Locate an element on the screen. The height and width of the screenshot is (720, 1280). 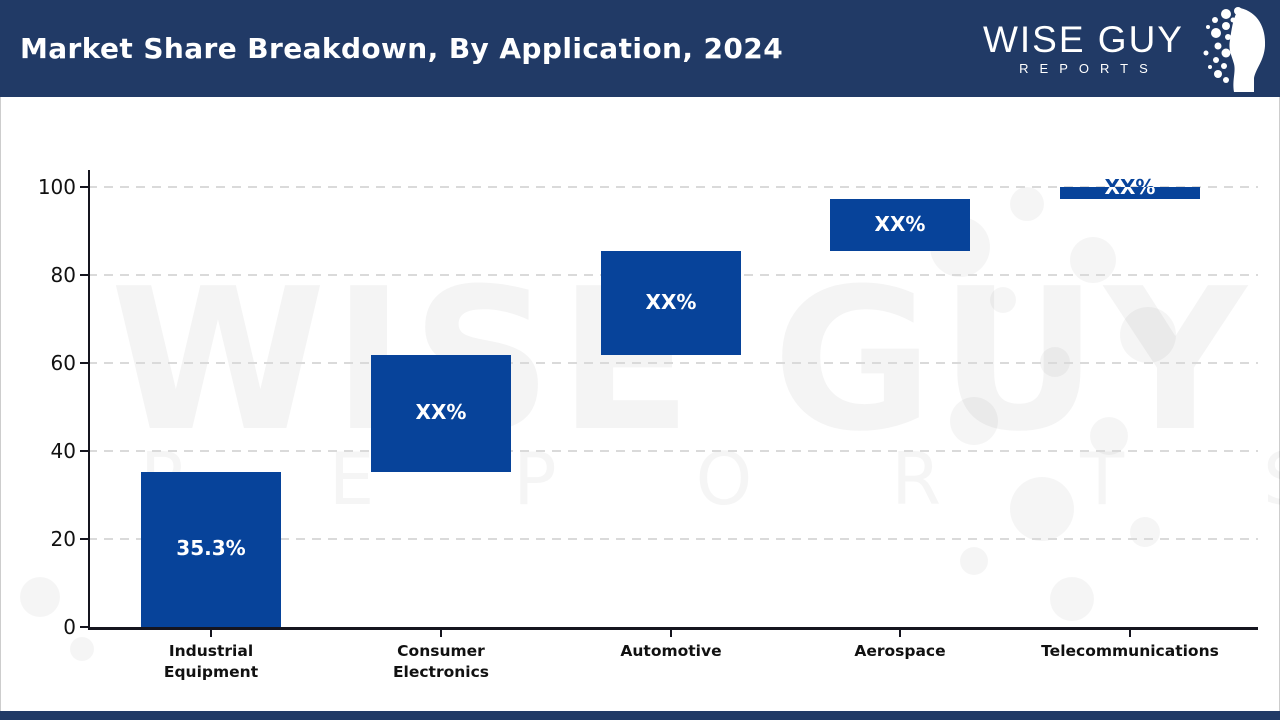
footer-bar is located at coordinates (640, 715).